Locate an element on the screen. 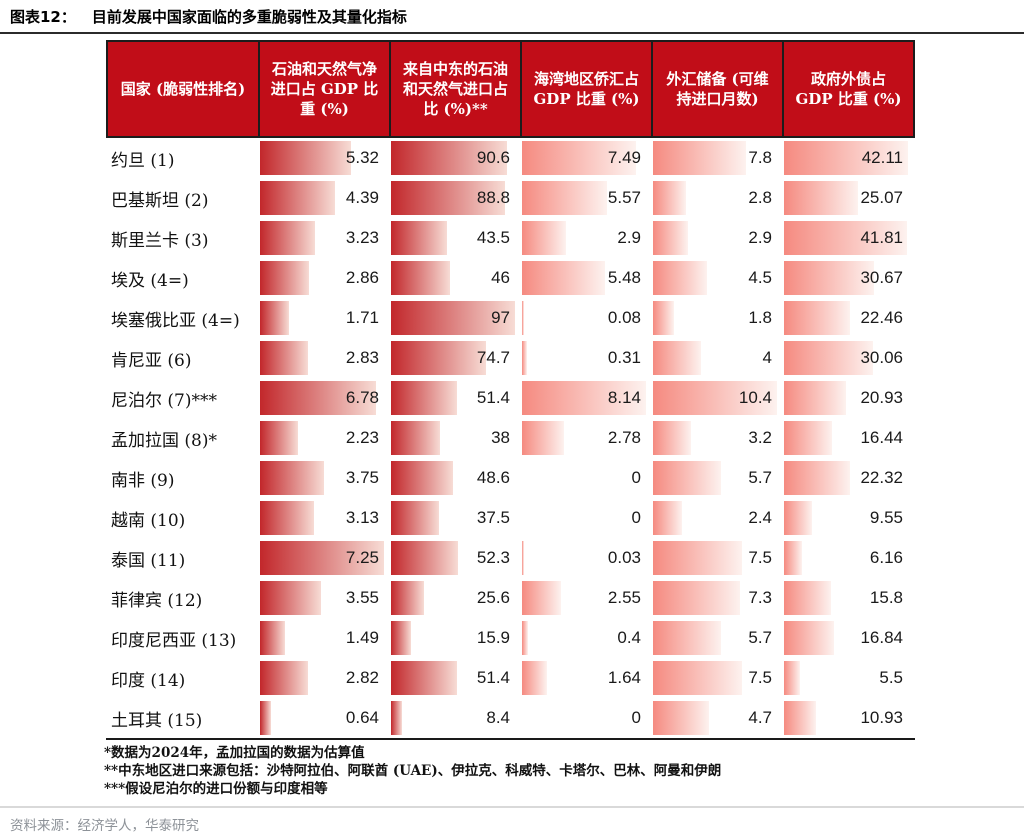 Image resolution: width=1024 pixels, height=834 pixels. value-cell-fx-reserves-months: 1.8 is located at coordinates (716, 318).